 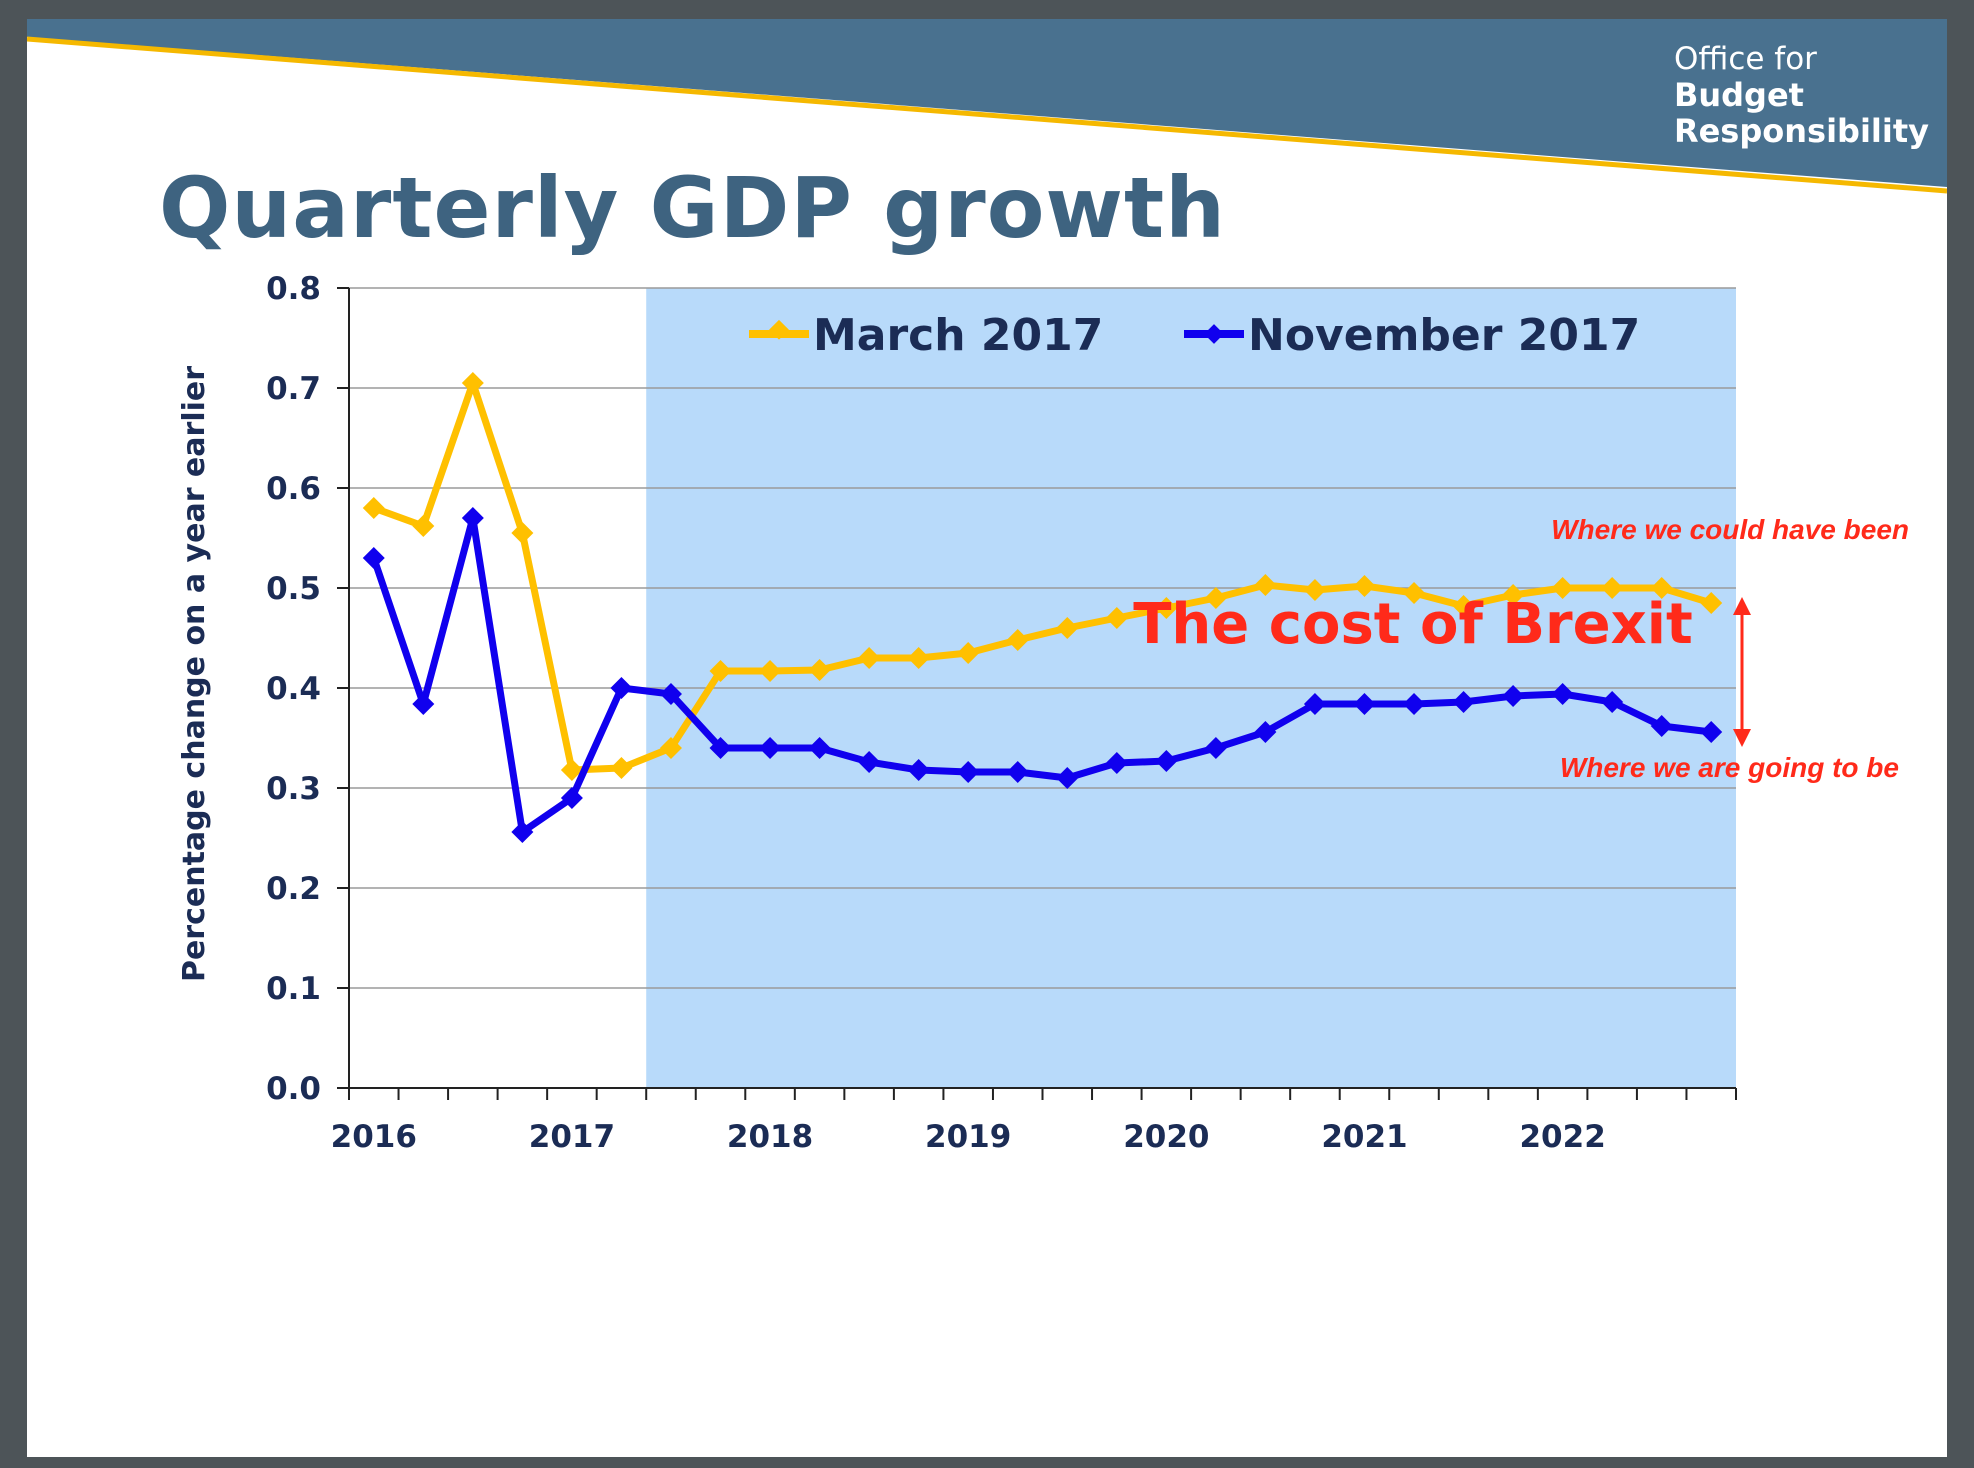 I want to click on banner-stripe, so click(x=987, y=115).